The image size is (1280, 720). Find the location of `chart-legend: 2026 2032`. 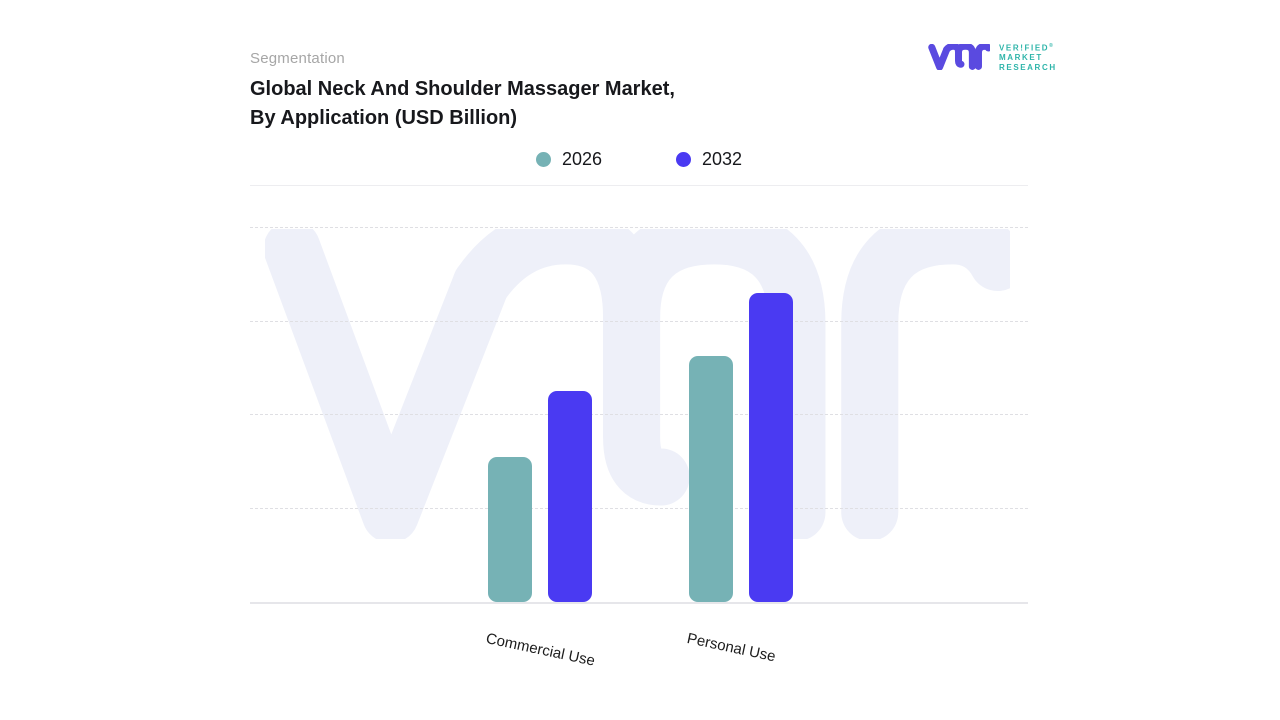

chart-legend: 2026 2032 is located at coordinates (639, 159).